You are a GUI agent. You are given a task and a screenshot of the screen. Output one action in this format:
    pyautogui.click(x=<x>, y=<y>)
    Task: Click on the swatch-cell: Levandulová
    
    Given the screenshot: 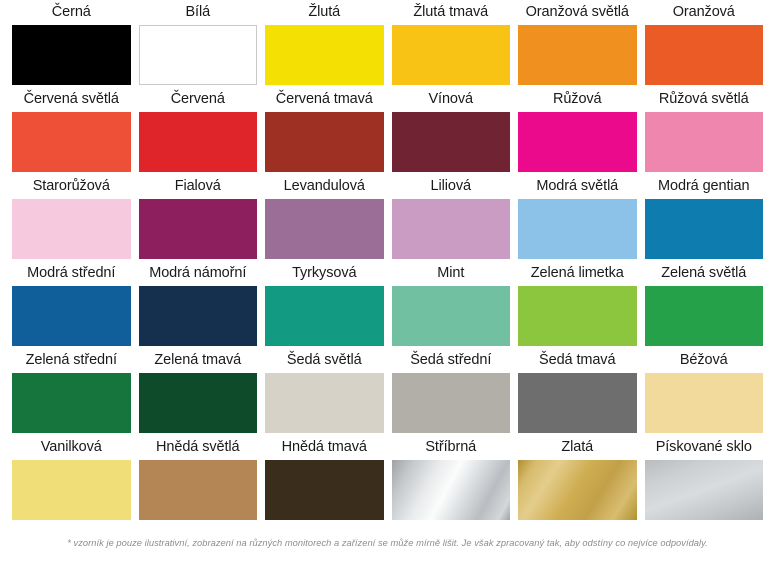 What is the action you would take?
    pyautogui.click(x=324, y=221)
    